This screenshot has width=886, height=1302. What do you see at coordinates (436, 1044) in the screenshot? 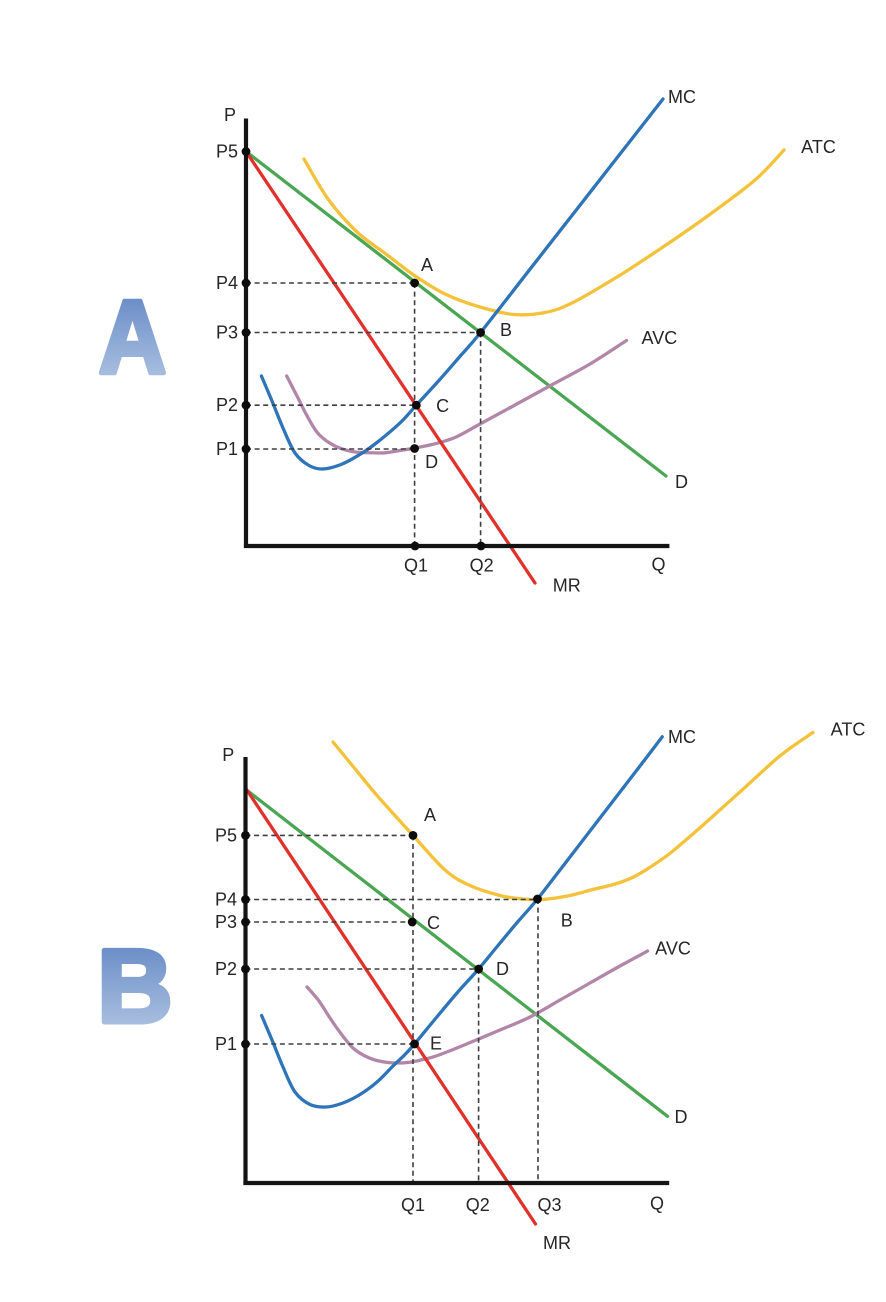
I see `svg-text: E` at bounding box center [436, 1044].